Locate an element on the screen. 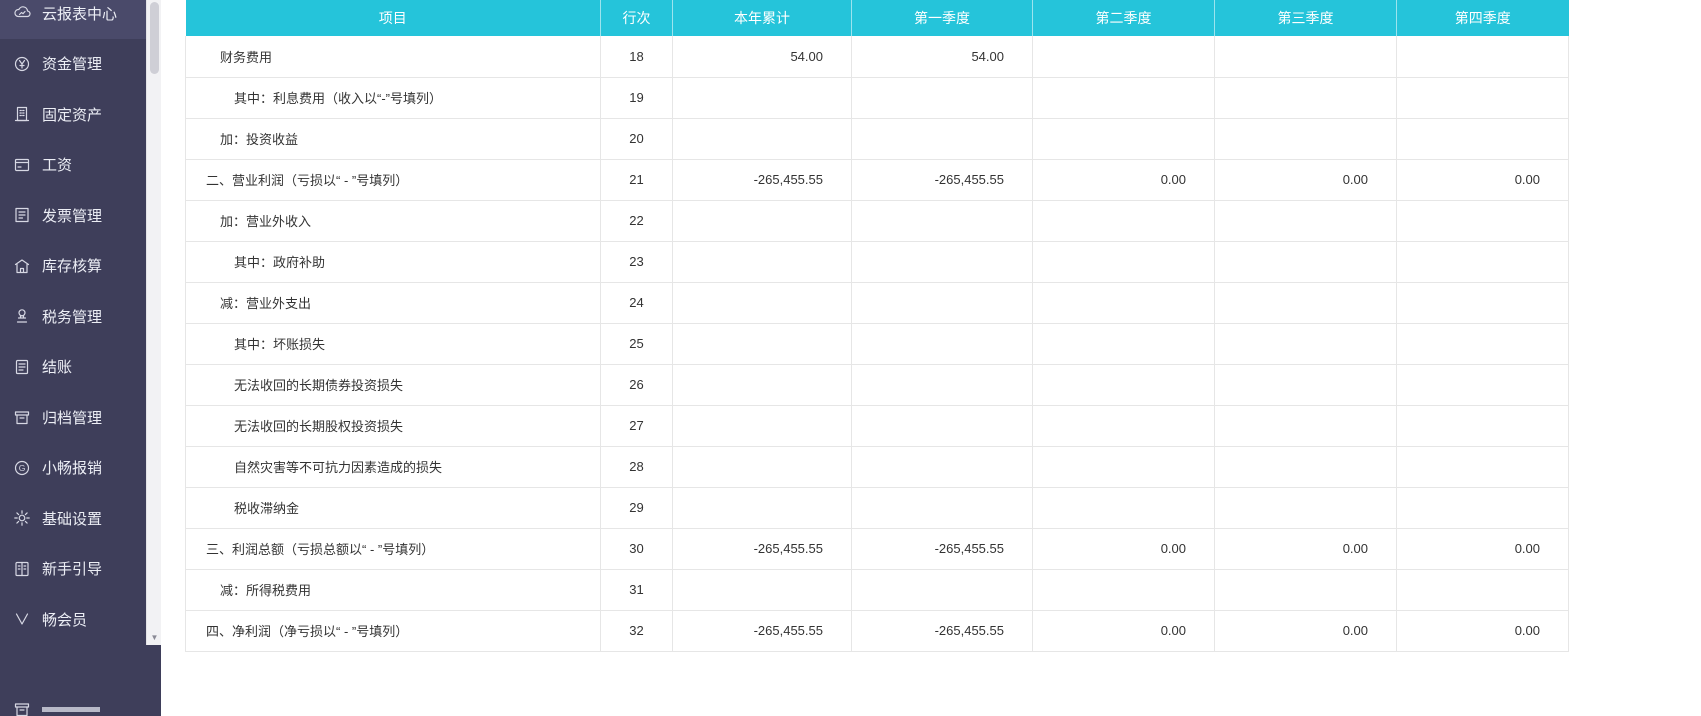  sidebar-item-fixed-assets: 固定资产 is located at coordinates (73, 114).